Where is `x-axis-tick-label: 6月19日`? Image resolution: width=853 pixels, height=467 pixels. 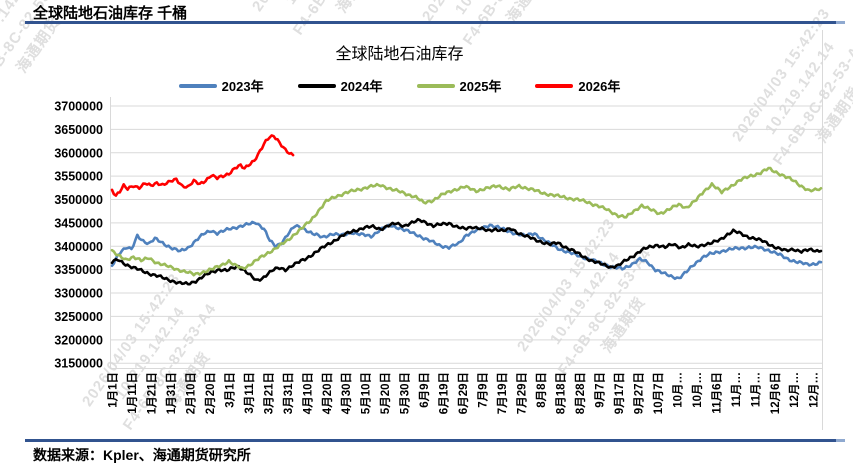
x-axis-tick-label: 6月19日 is located at coordinates (444, 393).